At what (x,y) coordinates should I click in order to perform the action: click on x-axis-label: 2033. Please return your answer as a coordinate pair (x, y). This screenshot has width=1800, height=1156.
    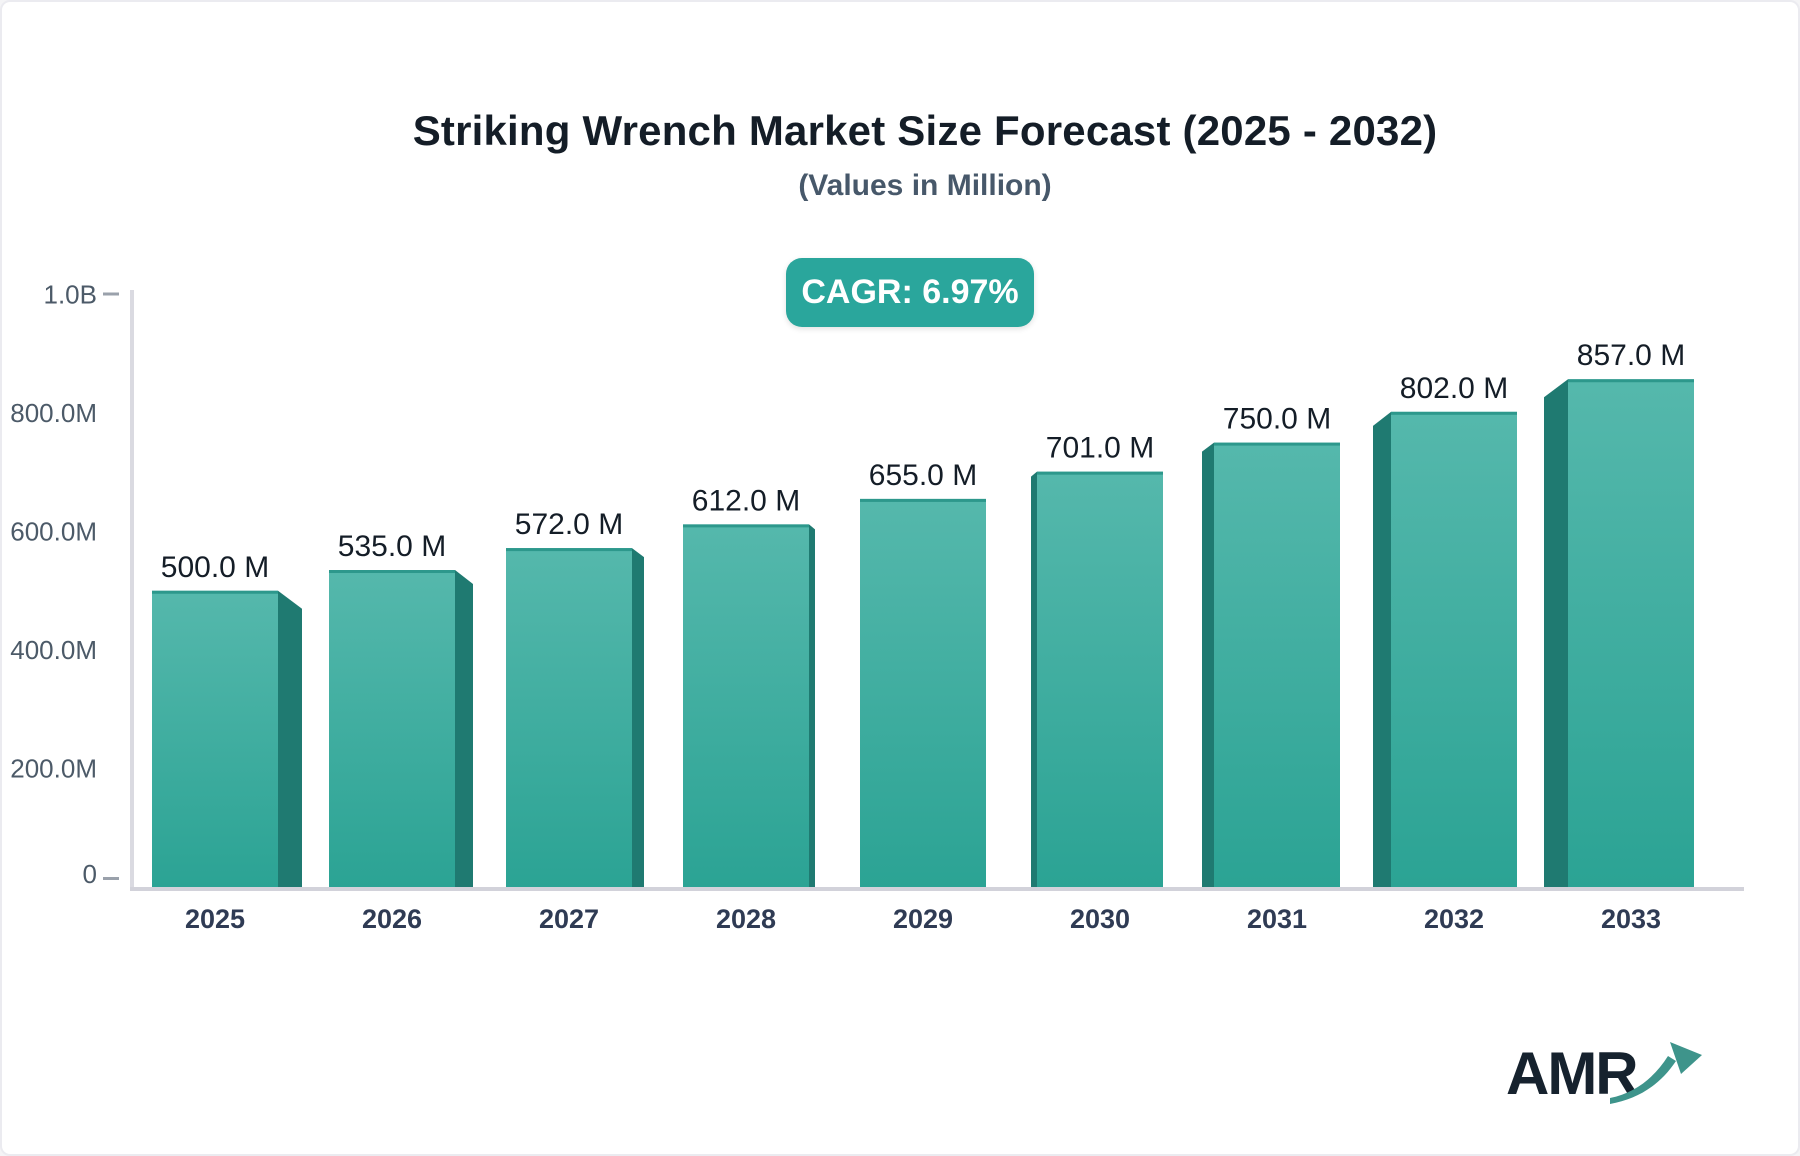
    Looking at the image, I should click on (1631, 919).